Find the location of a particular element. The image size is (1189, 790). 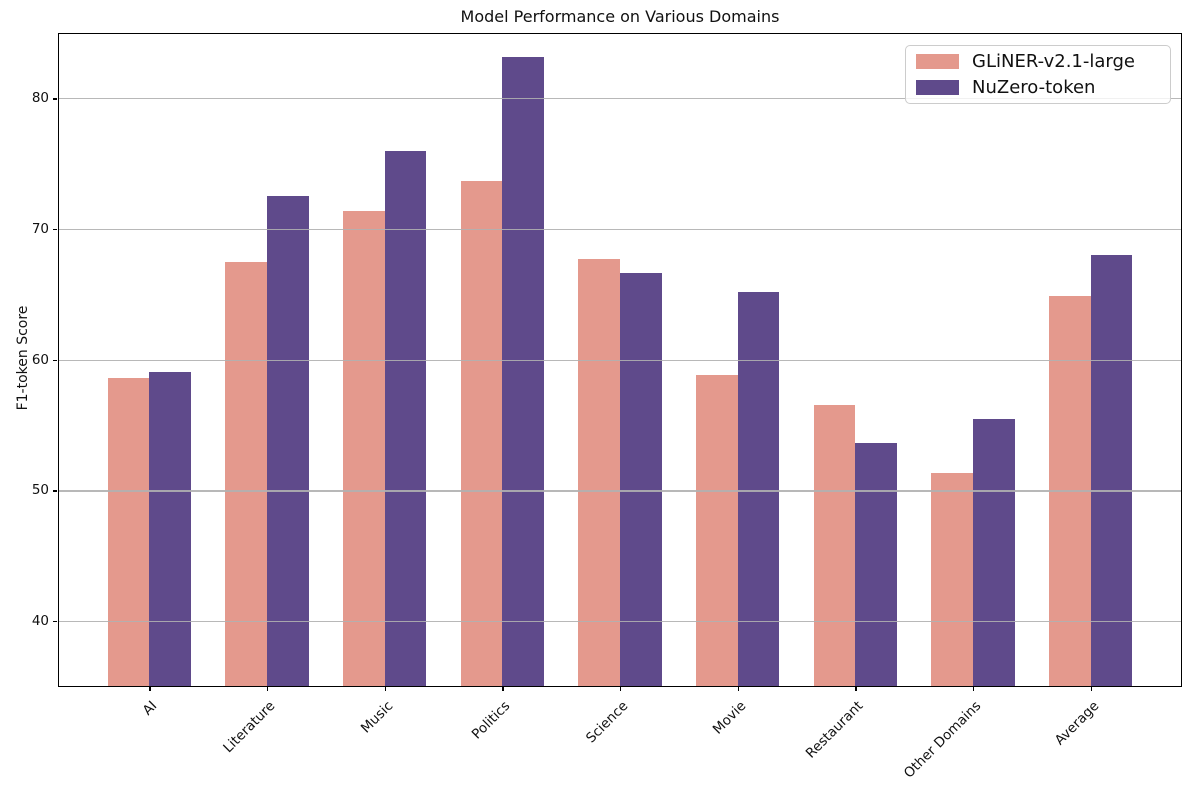

bar-gliner-v2-1-large-literature is located at coordinates (246, 474).